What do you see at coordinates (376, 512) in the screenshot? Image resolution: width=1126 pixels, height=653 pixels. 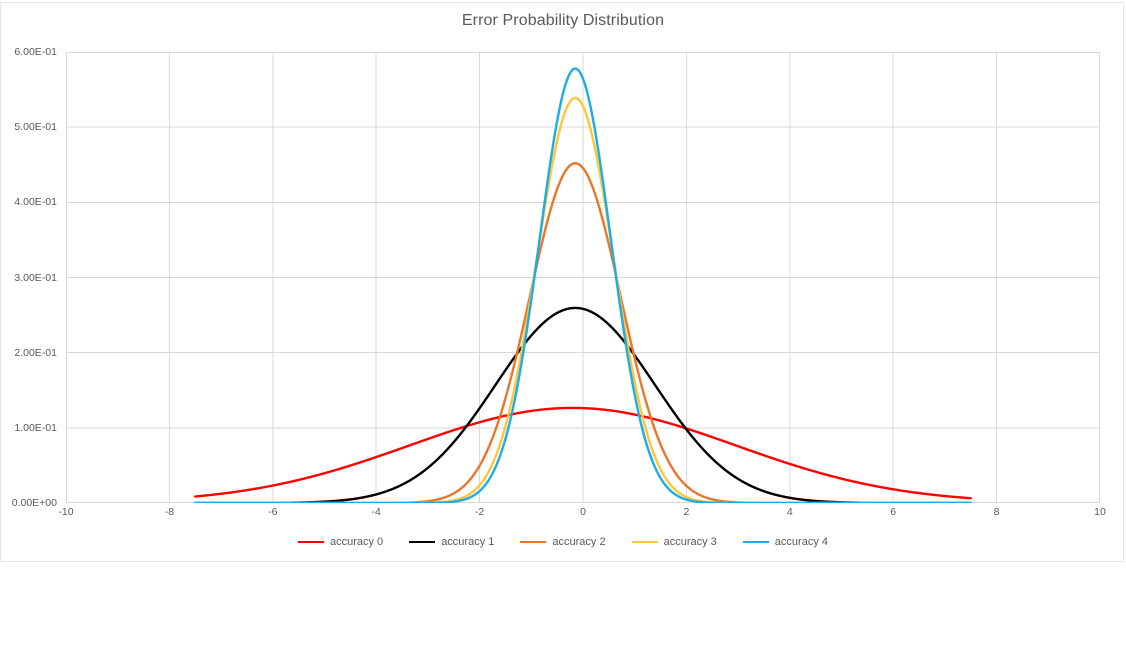 I see `x-axis-tick-label: -4` at bounding box center [376, 512].